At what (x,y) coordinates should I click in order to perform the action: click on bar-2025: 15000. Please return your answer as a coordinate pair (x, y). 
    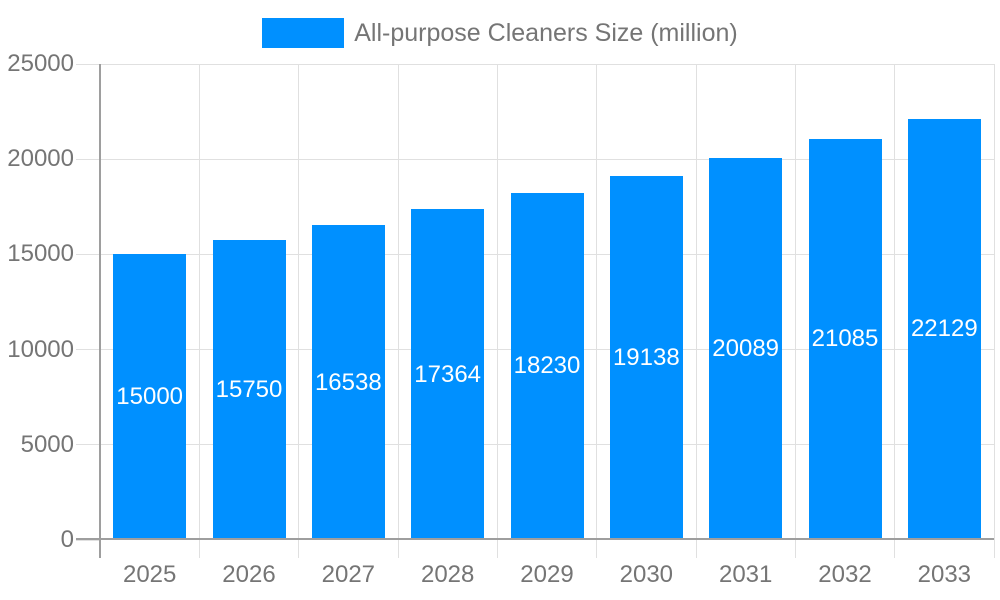
    Looking at the image, I should click on (150, 397).